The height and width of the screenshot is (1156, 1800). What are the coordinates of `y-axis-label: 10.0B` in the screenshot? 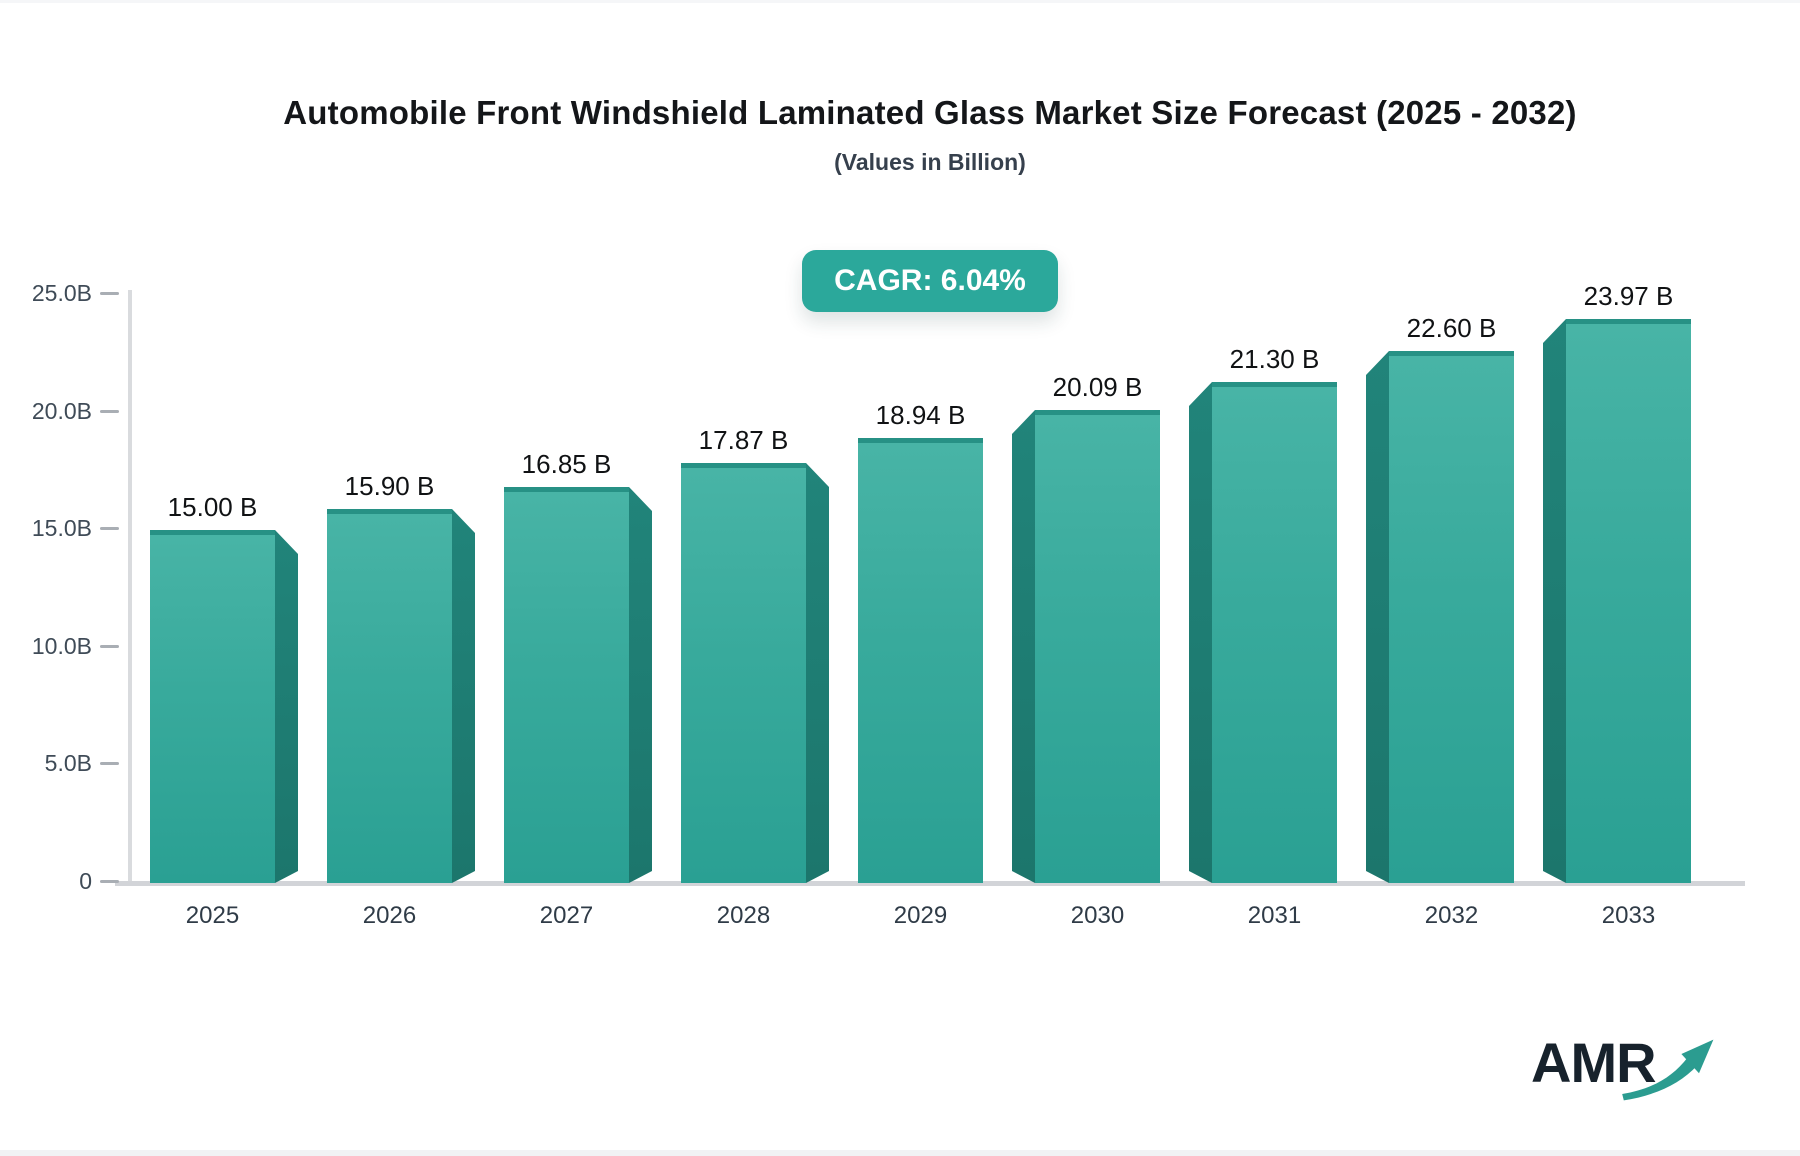 It's located at (61, 645).